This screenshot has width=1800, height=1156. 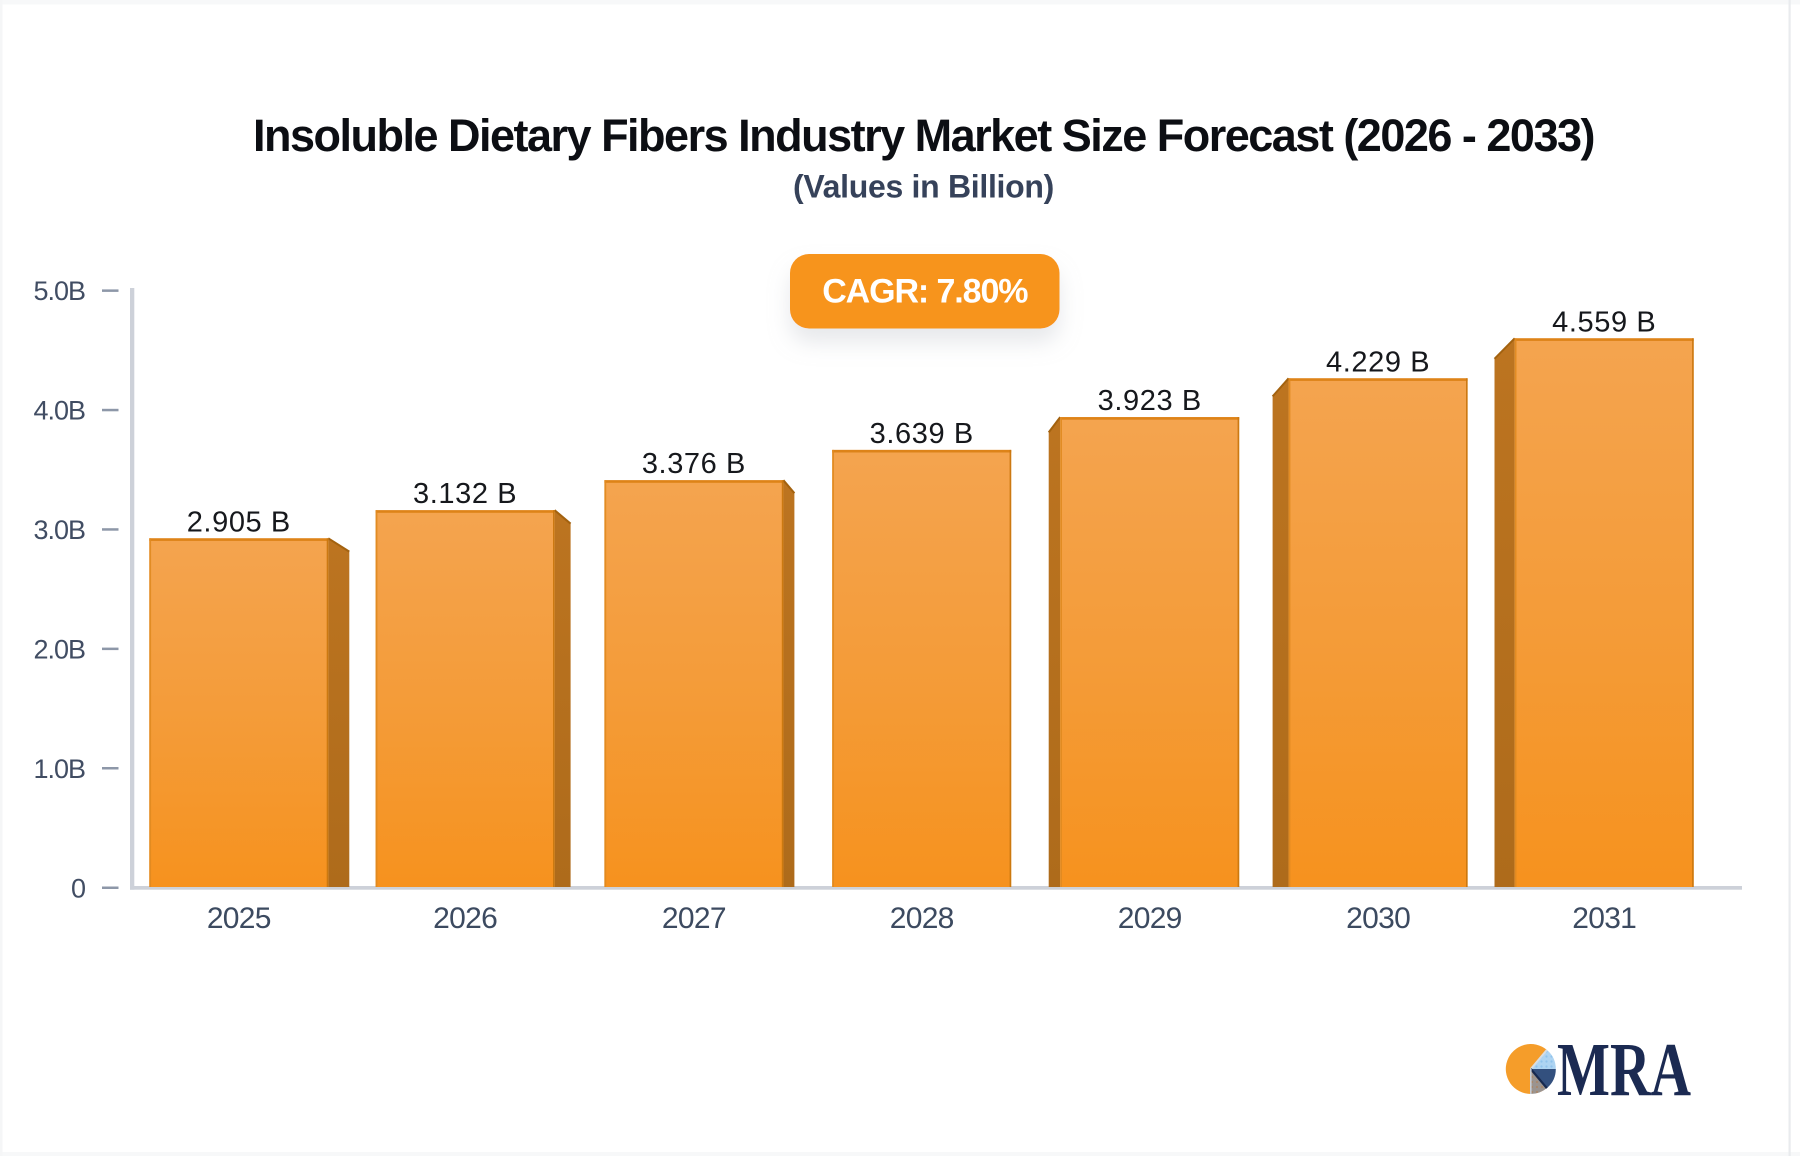 I want to click on svg-text: 2.905 B, so click(x=239, y=522).